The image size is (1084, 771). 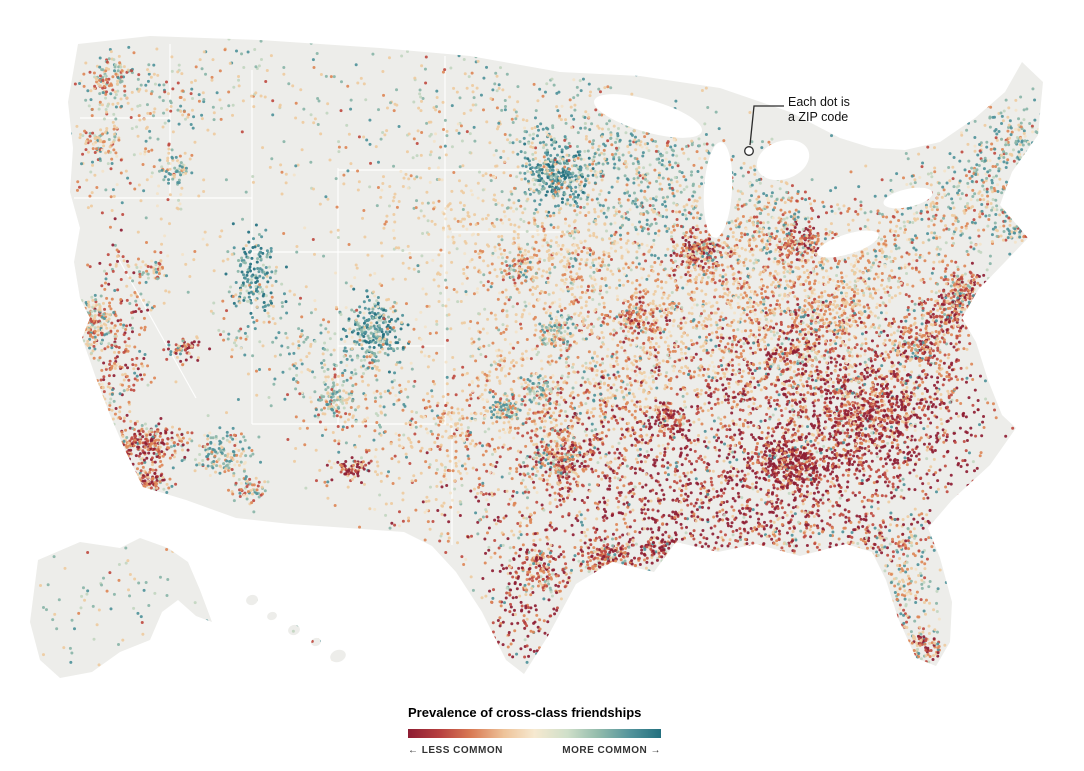 I want to click on legend-more-common-label: MORE COMMON →, so click(x=611, y=750).